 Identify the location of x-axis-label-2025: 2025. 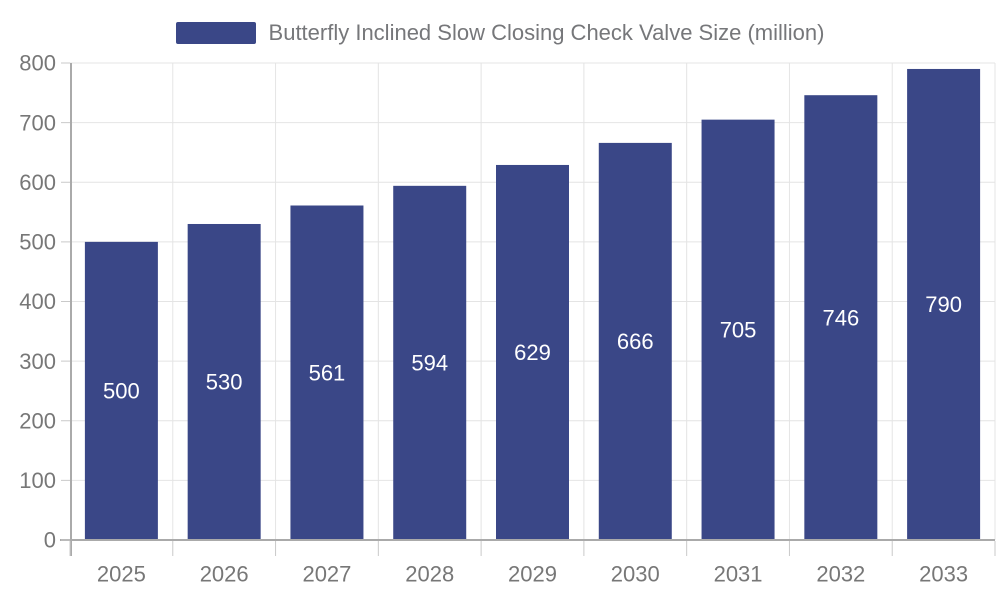
(121, 574).